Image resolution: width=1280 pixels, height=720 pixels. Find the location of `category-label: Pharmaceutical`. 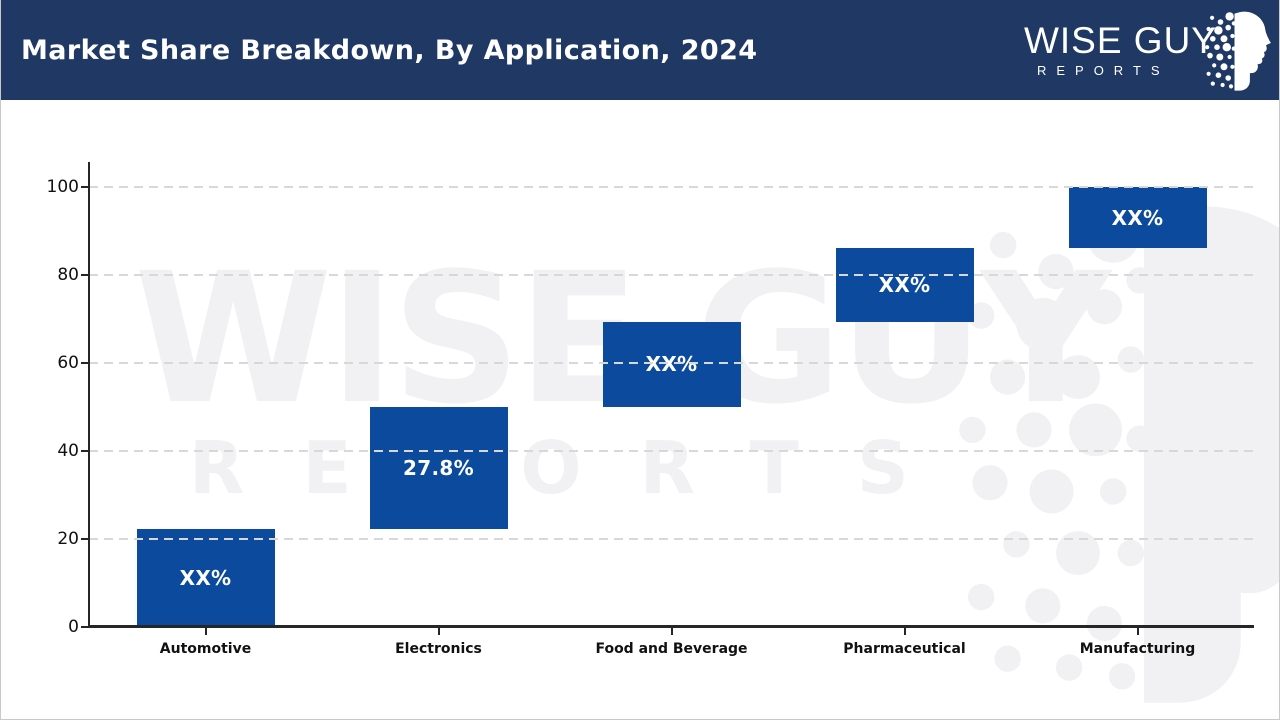

category-label: Pharmaceutical is located at coordinates (904, 649).